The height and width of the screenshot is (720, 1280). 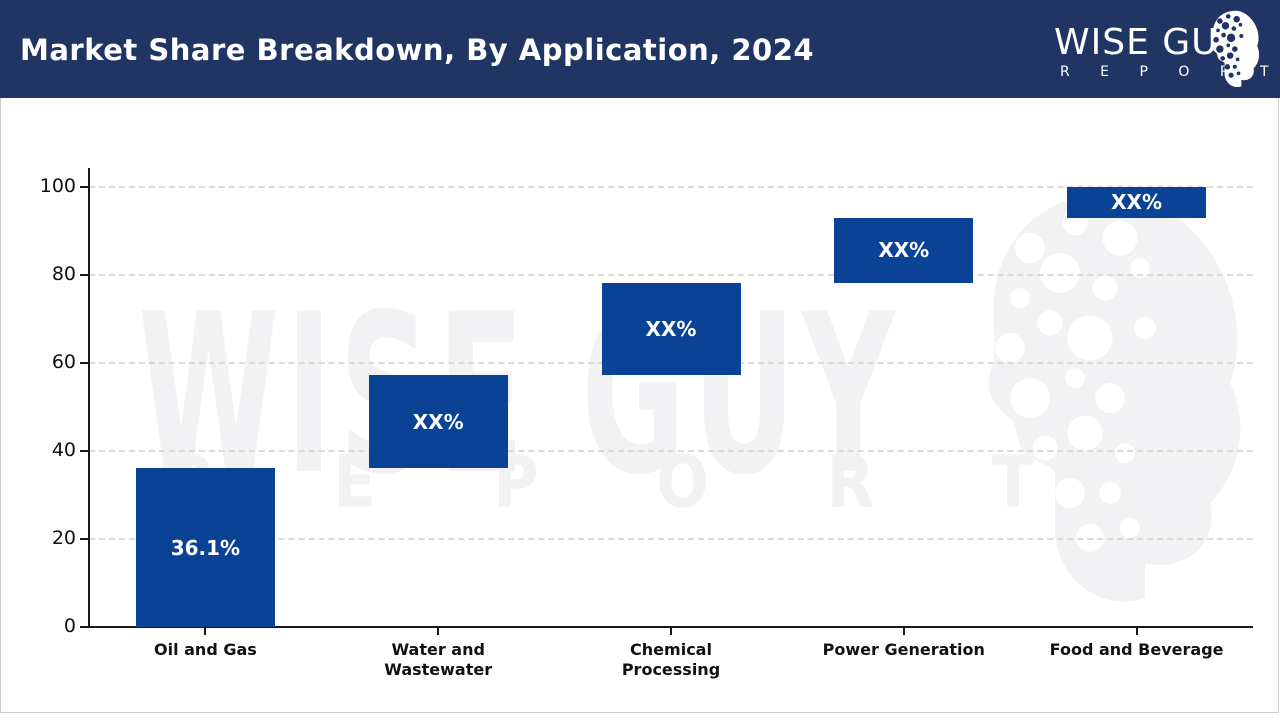 What do you see at coordinates (1236, 49) in the screenshot?
I see `logo-head-icon` at bounding box center [1236, 49].